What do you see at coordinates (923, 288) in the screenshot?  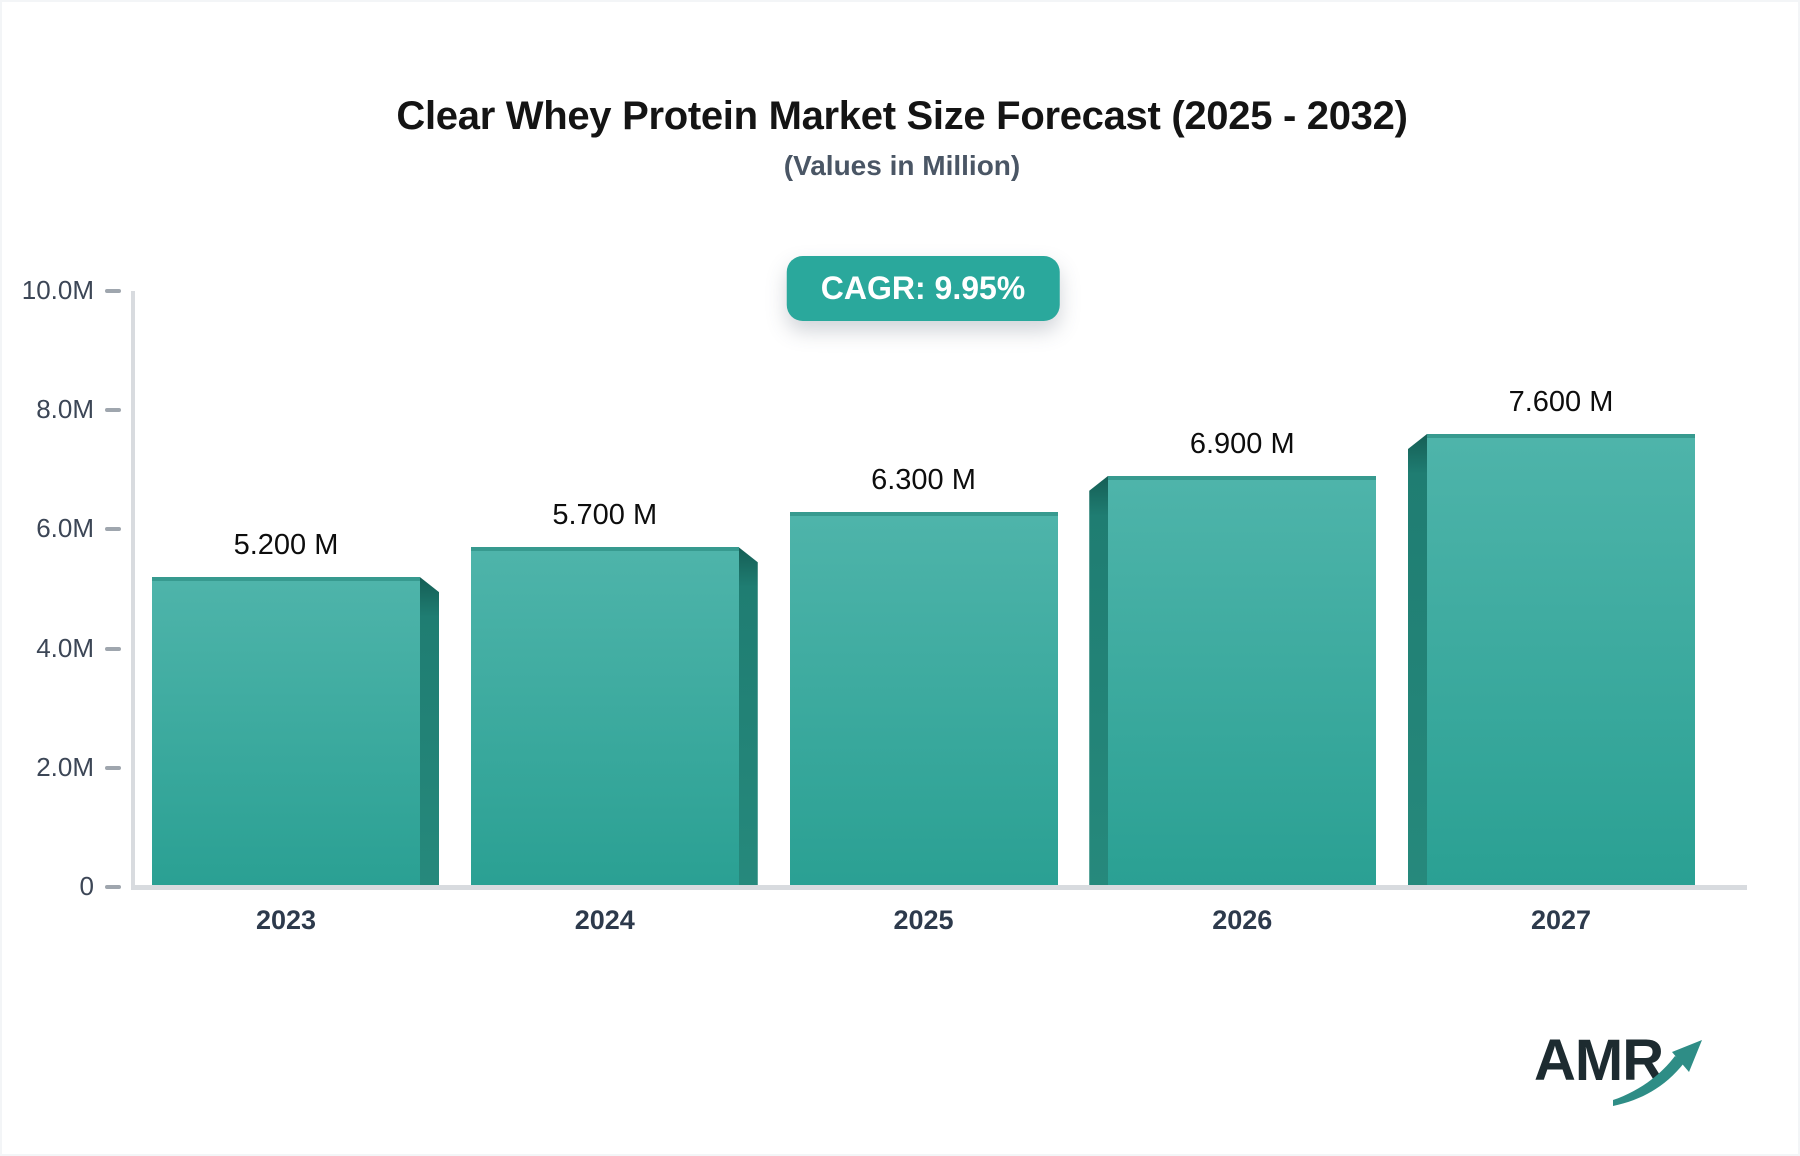 I see `cagr-badge: CAGR: 9.95%` at bounding box center [923, 288].